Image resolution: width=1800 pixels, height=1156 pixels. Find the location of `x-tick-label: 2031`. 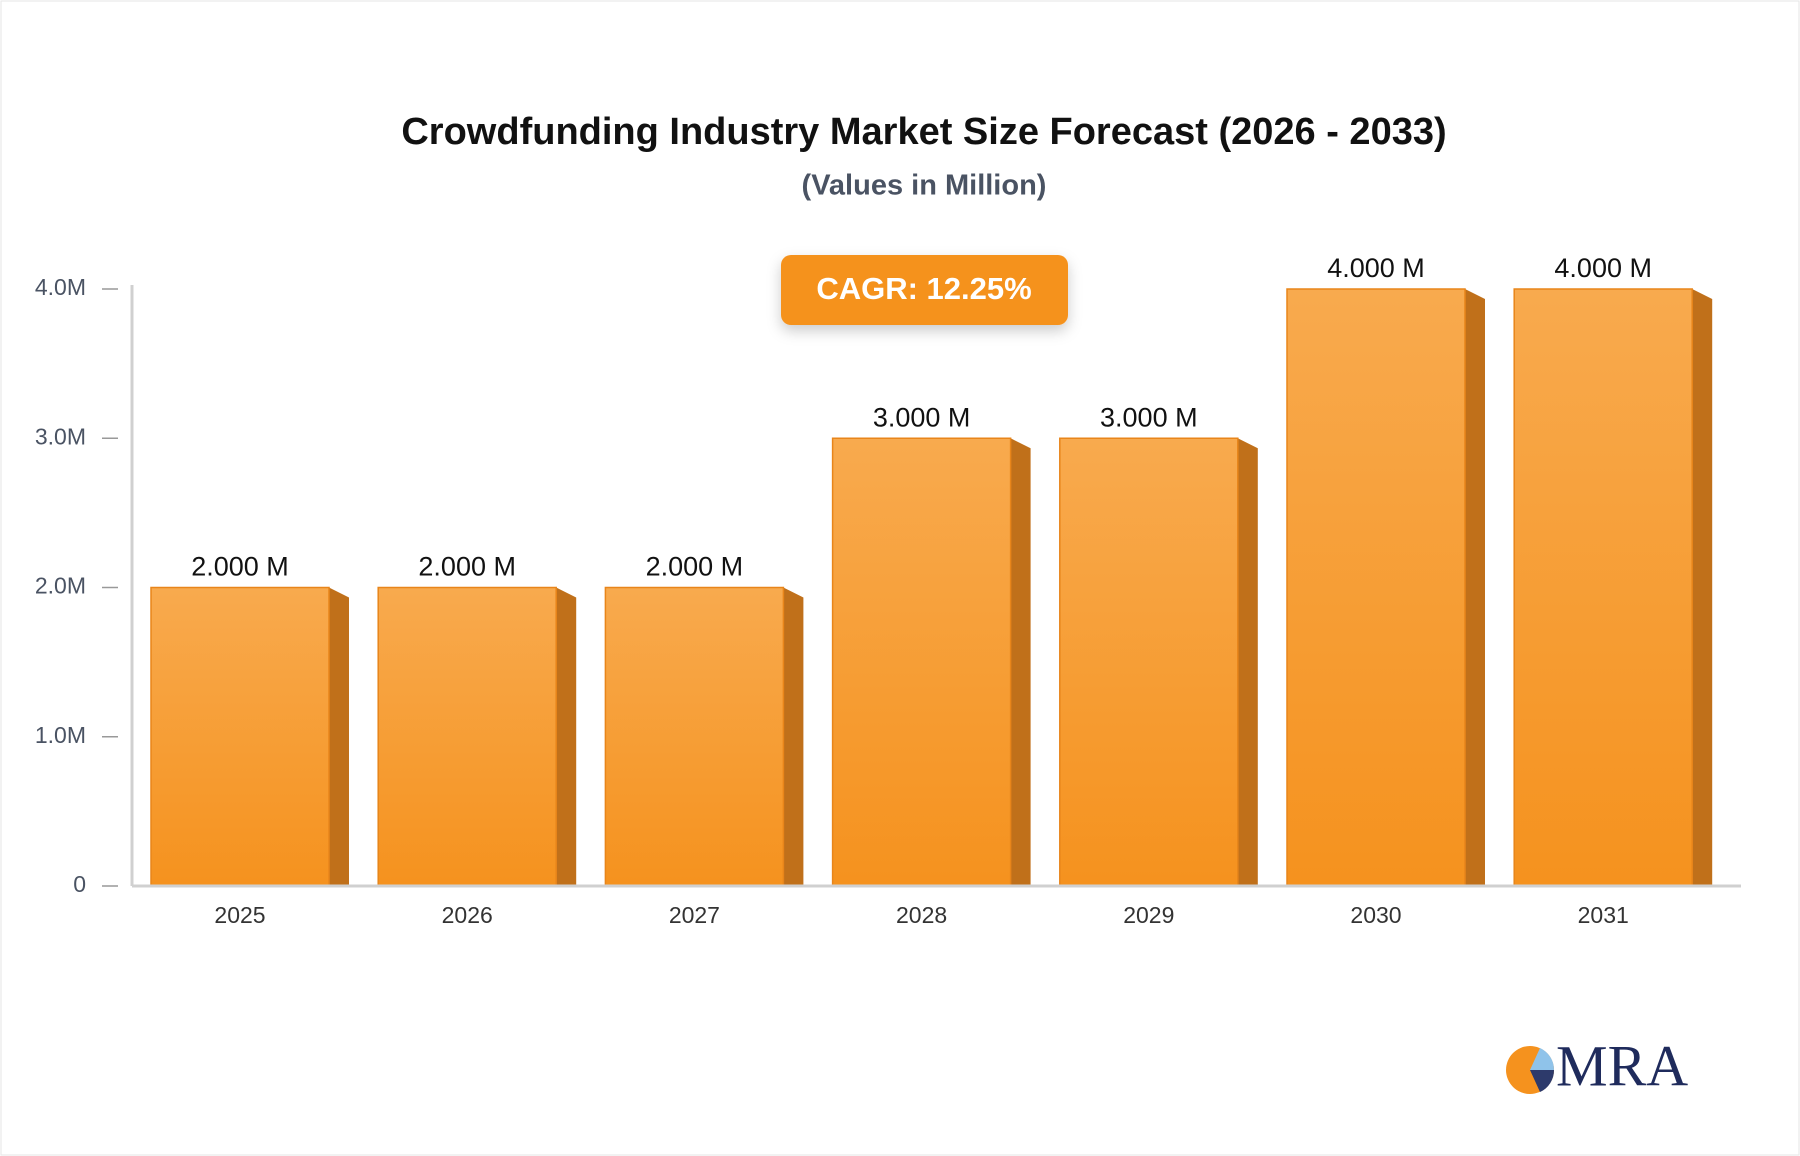

x-tick-label: 2031 is located at coordinates (1603, 915).